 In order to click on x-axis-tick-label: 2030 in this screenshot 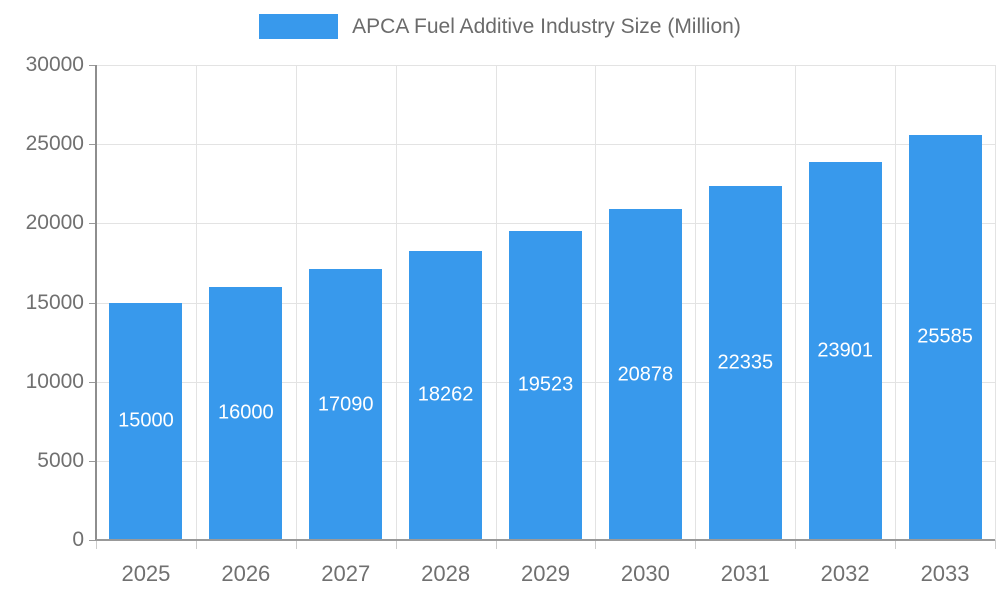, I will do `click(645, 573)`.